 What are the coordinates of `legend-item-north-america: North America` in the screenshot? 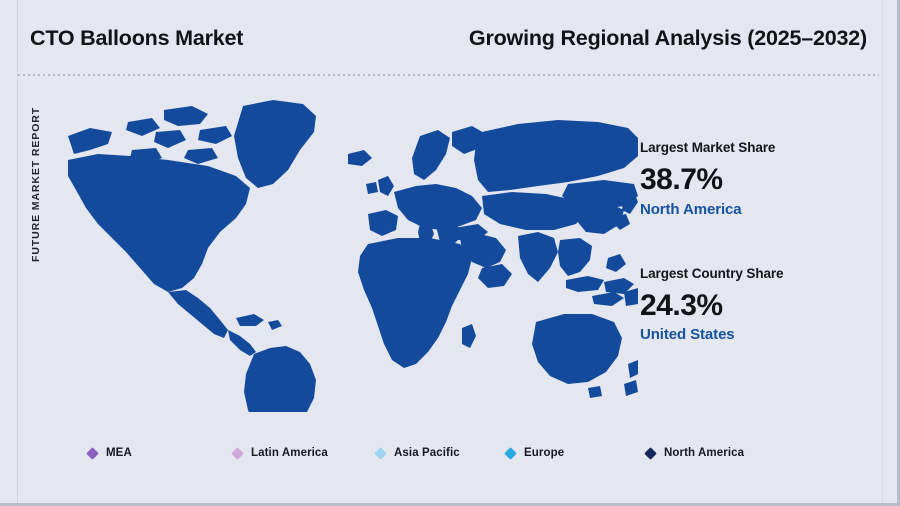 It's located at (694, 453).